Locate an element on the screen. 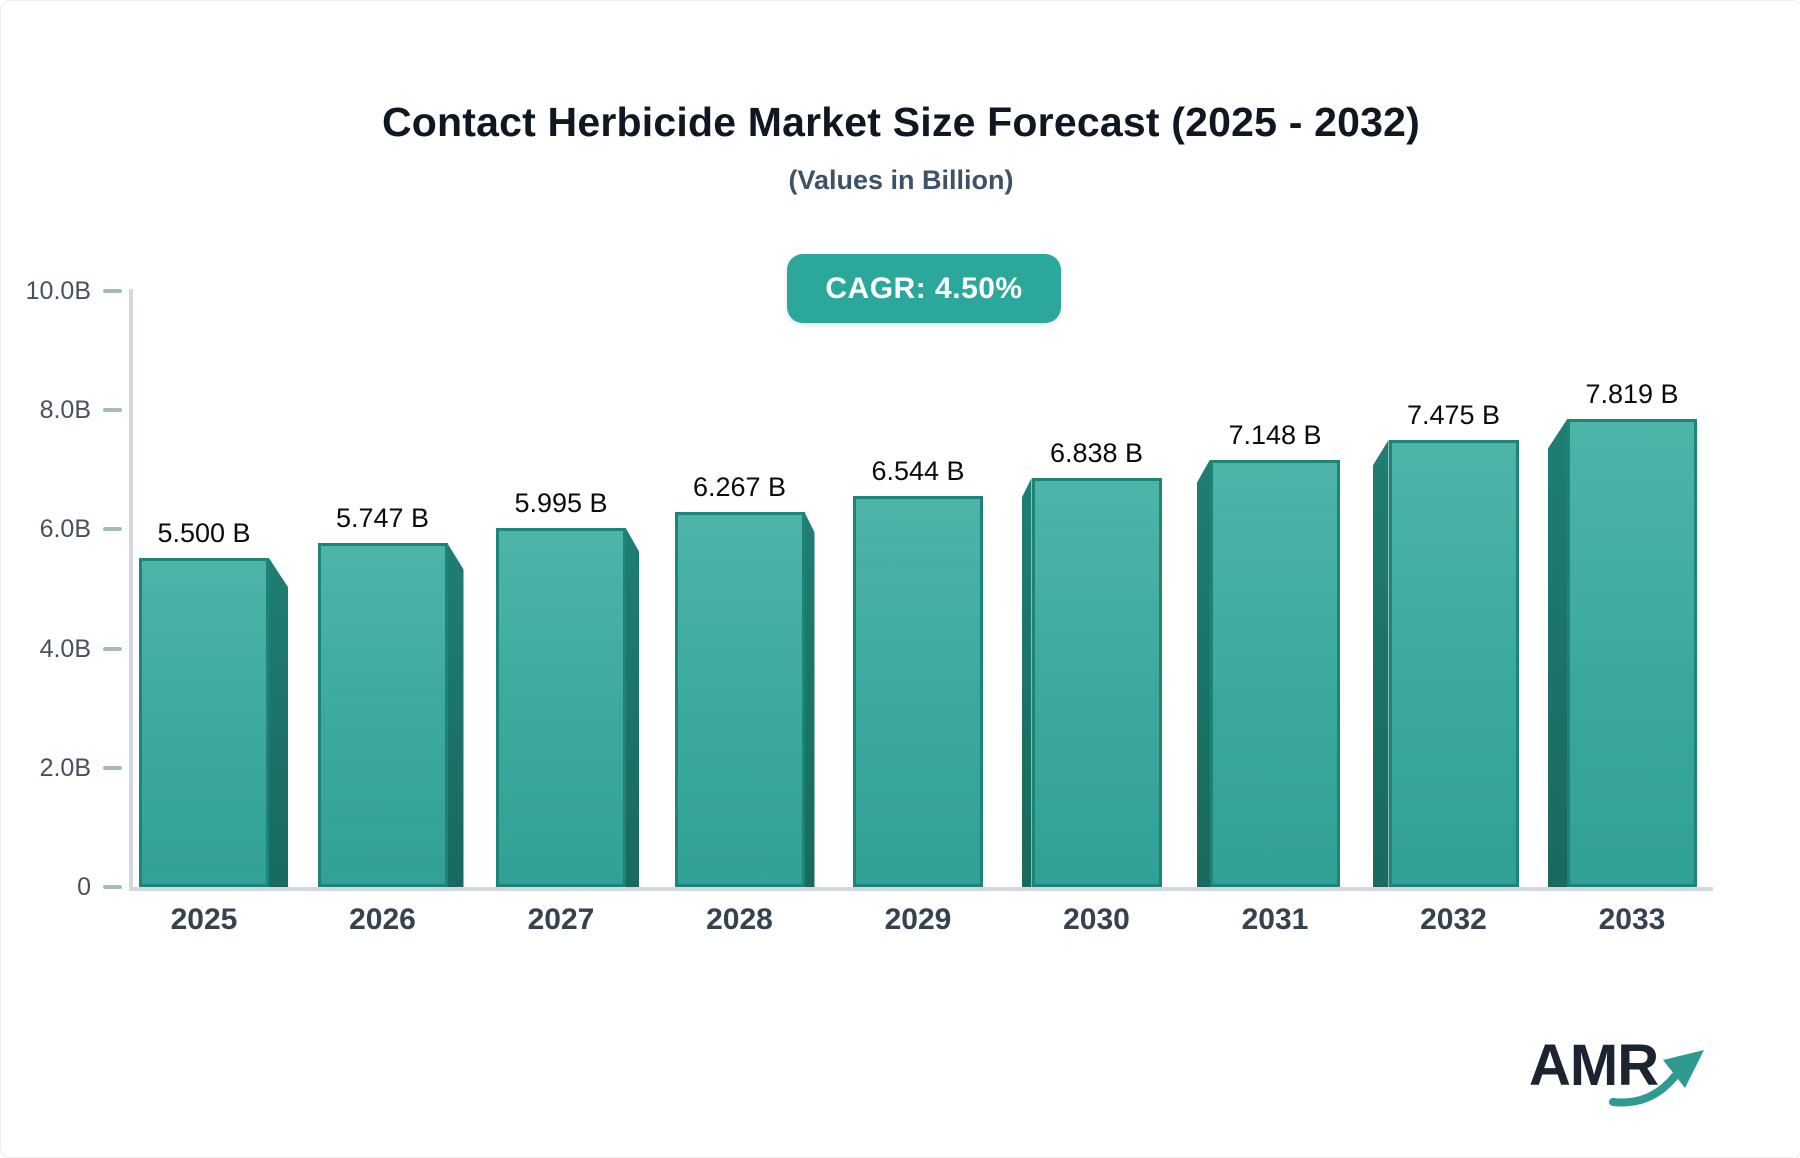  chart-subtitle: (Values in Billion) is located at coordinates (901, 180).